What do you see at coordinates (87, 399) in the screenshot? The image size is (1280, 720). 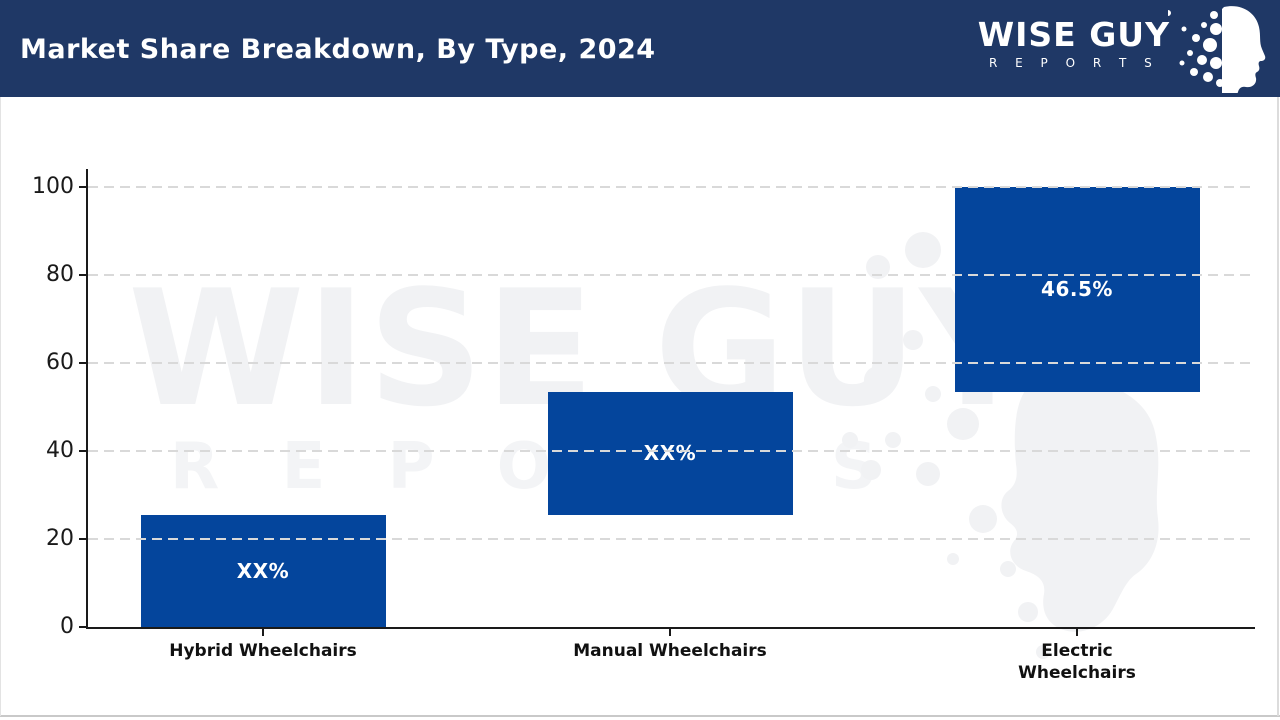 I see `y-axis-line` at bounding box center [87, 399].